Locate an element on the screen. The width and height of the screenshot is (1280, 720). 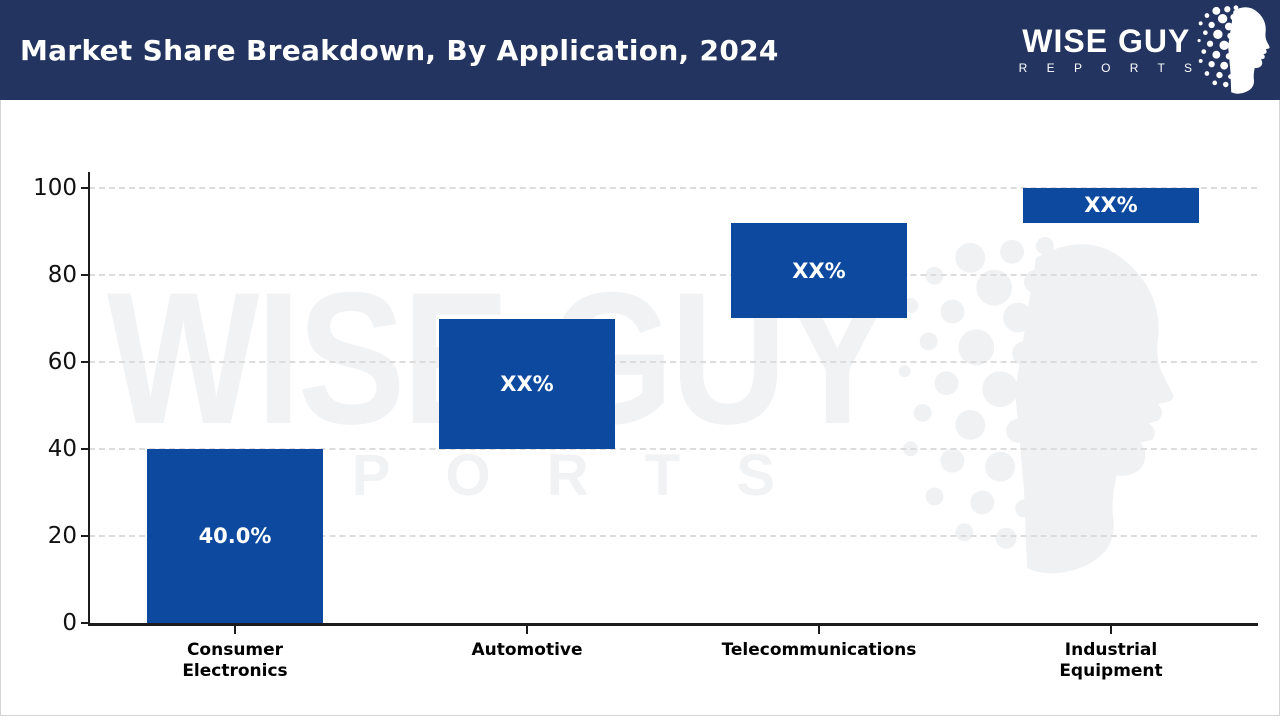
y-tick-label-40: 40 is located at coordinates (62, 449).